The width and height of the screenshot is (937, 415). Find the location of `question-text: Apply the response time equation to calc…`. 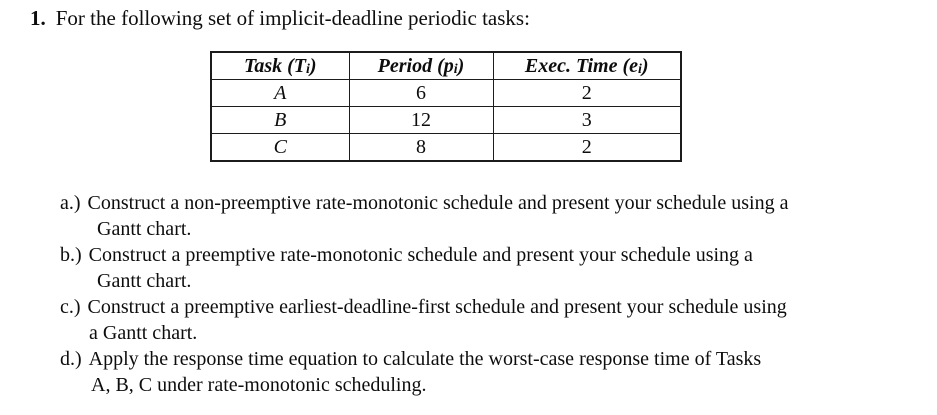

question-text: Apply the response time equation to calc… is located at coordinates (425, 359).